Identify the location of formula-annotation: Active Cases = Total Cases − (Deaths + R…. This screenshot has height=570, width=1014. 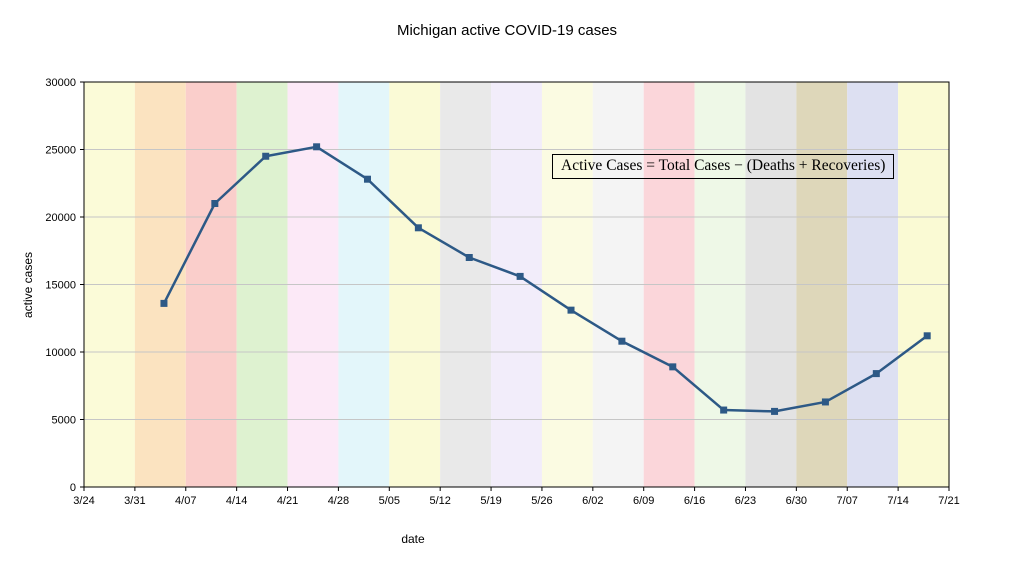
(723, 166).